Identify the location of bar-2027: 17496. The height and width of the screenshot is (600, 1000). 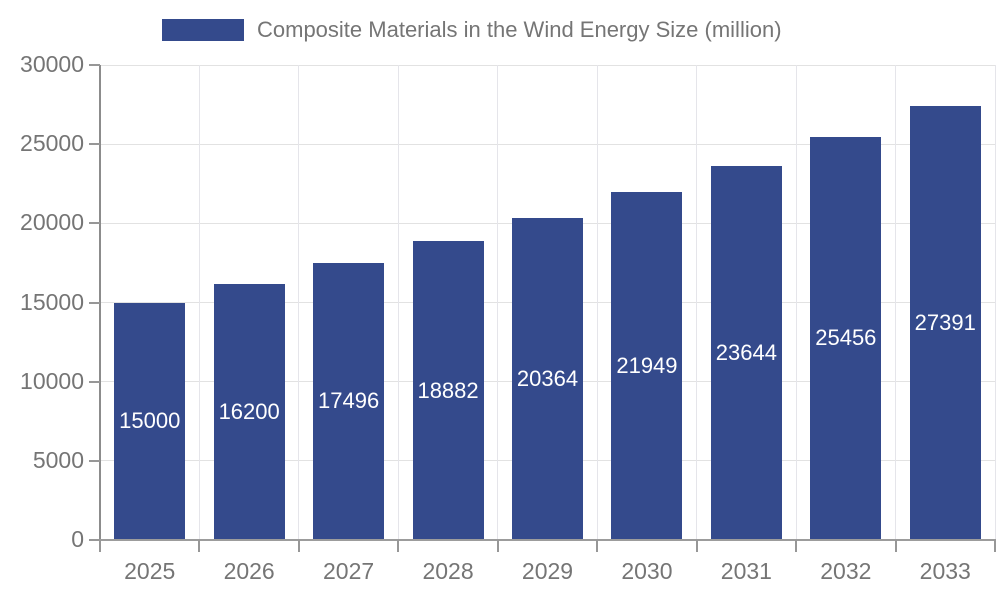
(349, 401).